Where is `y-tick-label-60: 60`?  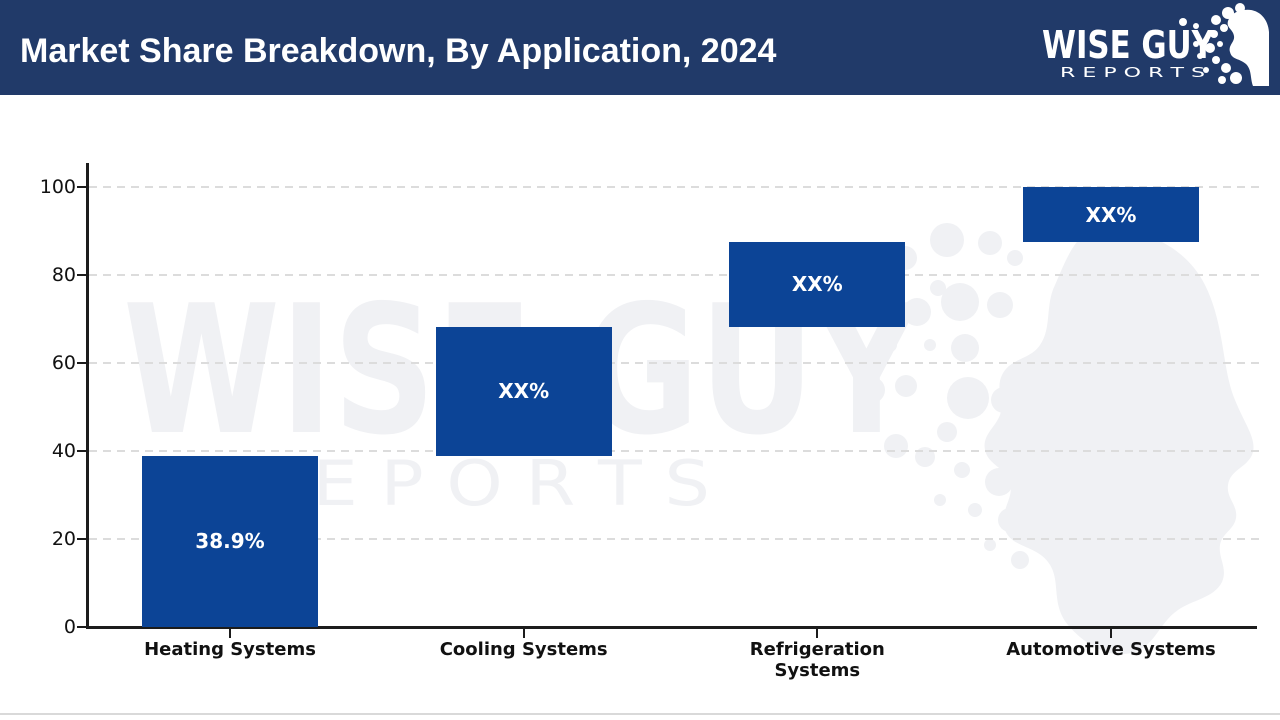 y-tick-label-60: 60 is located at coordinates (63, 363).